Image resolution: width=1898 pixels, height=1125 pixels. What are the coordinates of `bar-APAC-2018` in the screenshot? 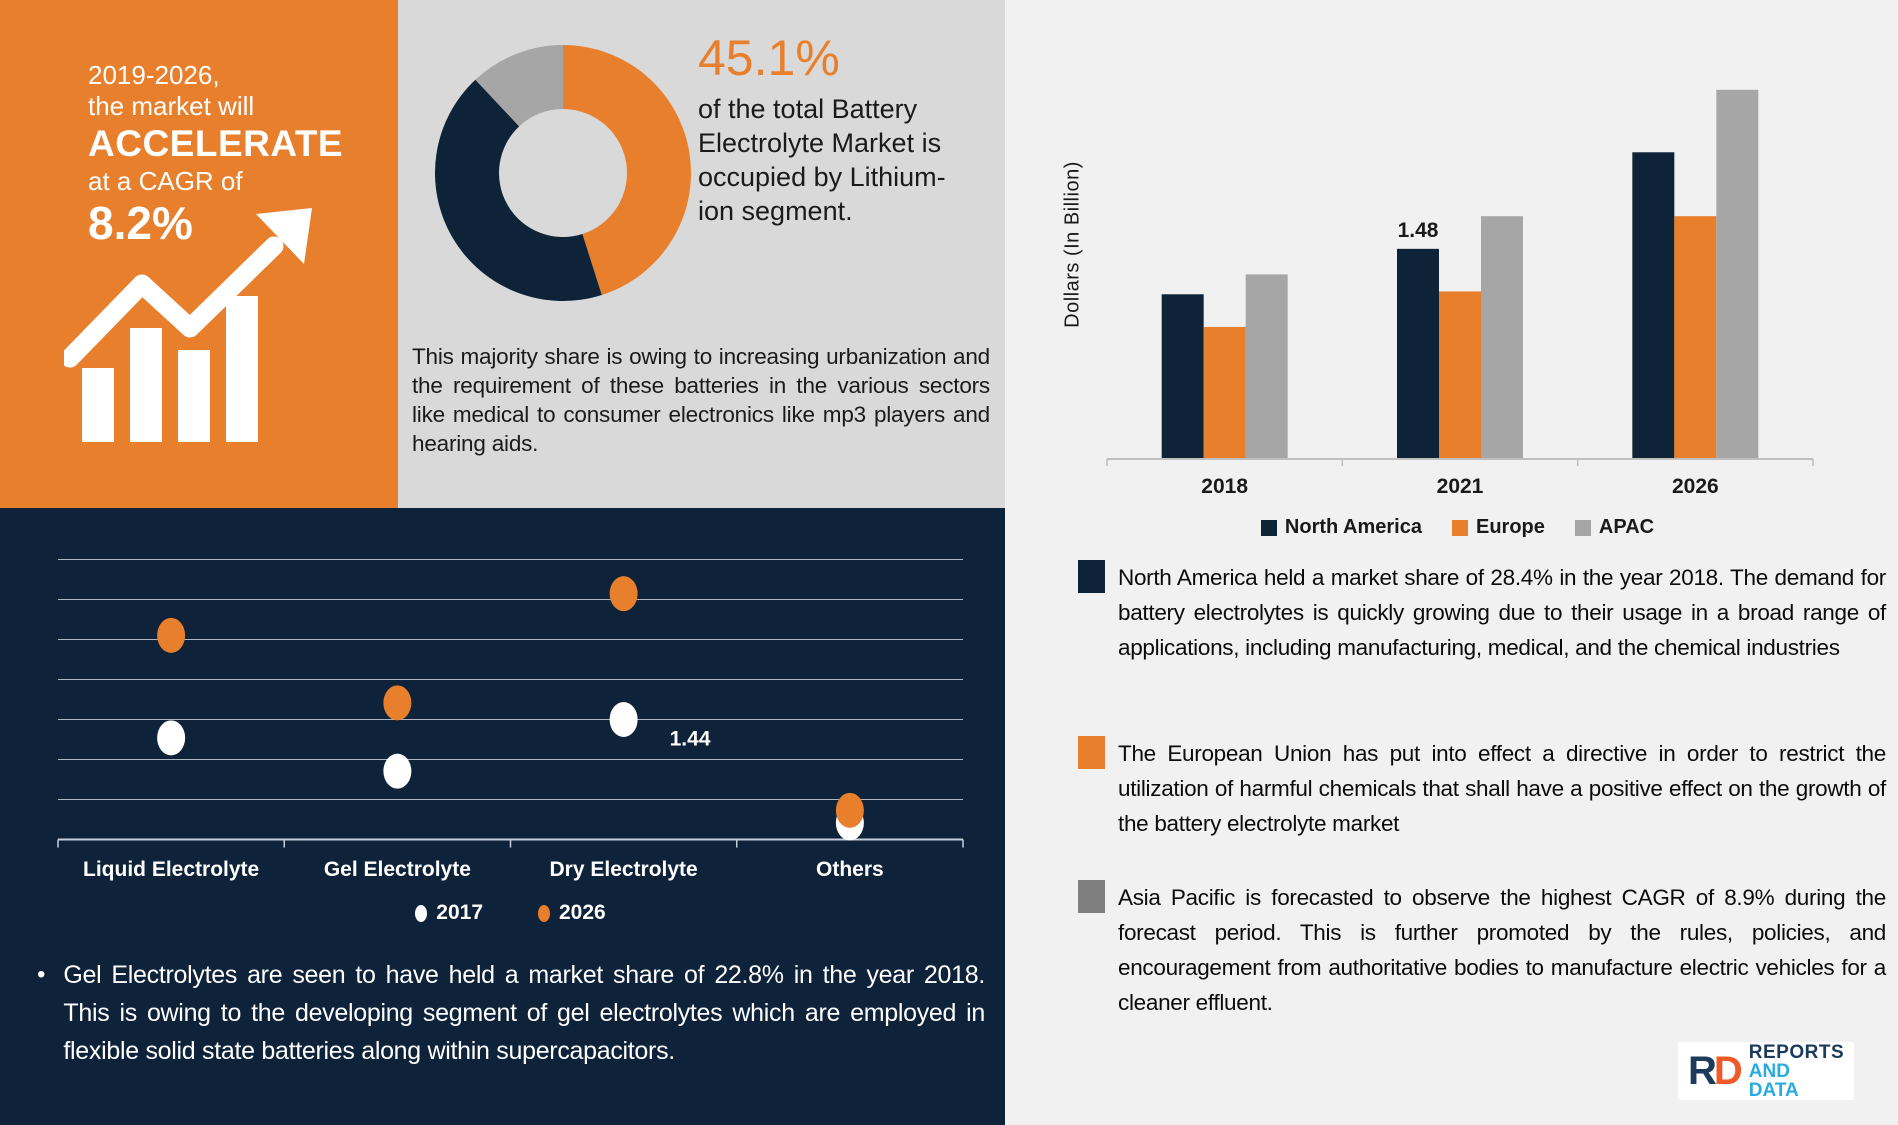 It's located at (1266, 366).